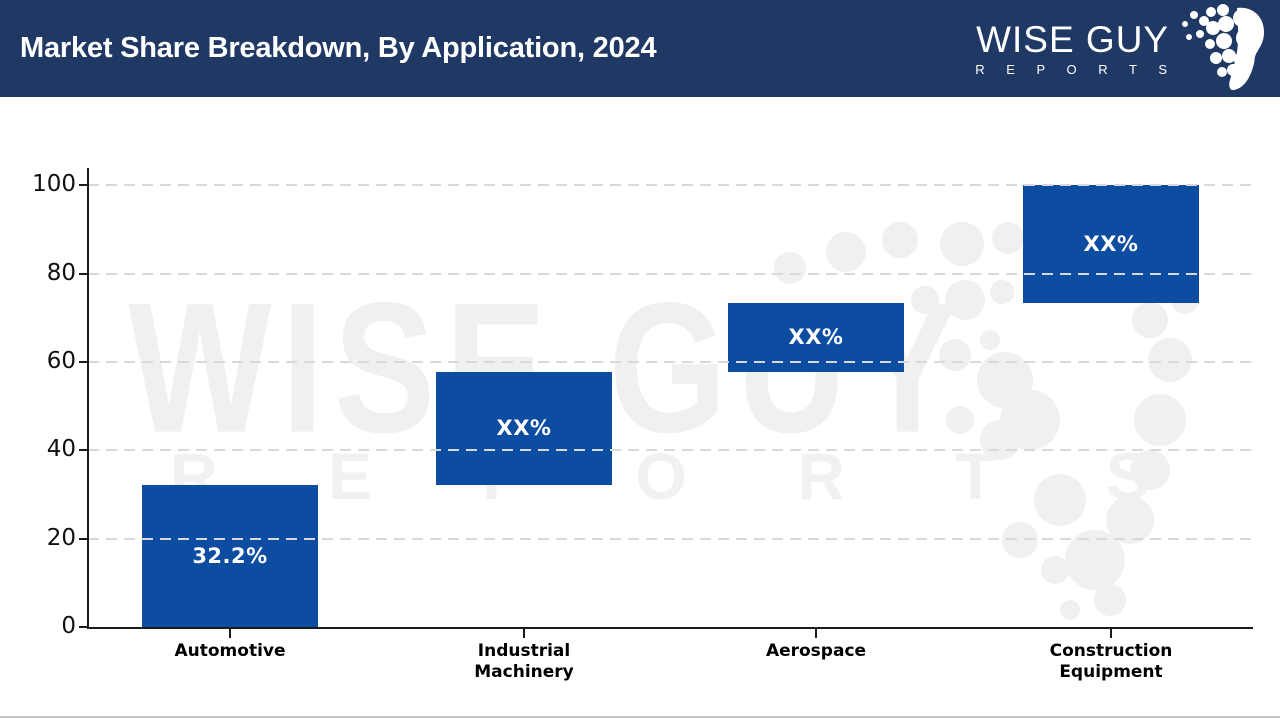 This screenshot has width=1280, height=720. I want to click on bar-aerospace: XX%, so click(816, 337).